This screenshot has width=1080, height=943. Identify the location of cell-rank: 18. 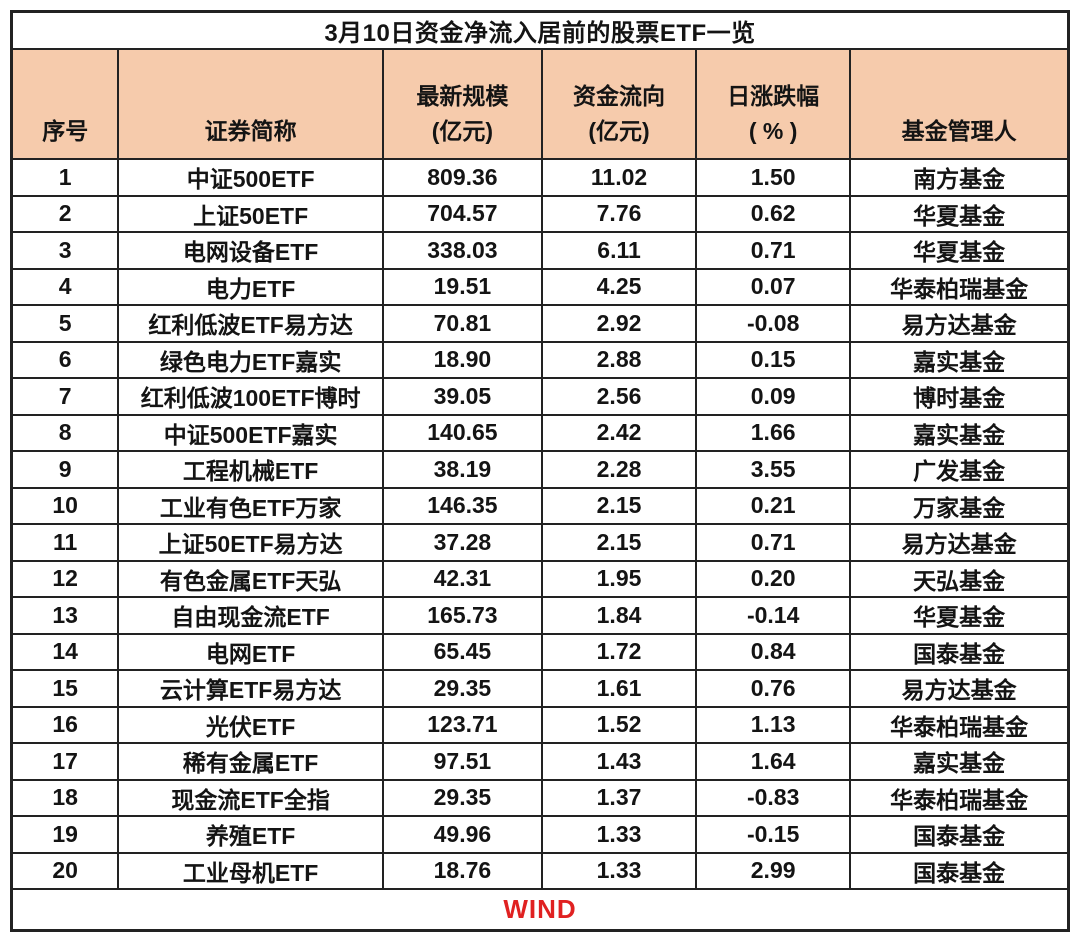
(66, 797).